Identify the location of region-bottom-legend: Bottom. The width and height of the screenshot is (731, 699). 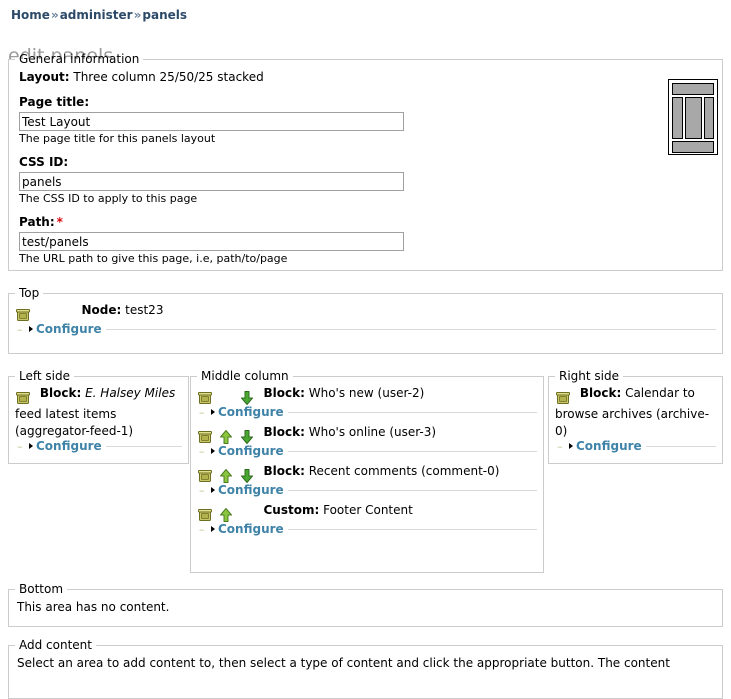
(41, 589).